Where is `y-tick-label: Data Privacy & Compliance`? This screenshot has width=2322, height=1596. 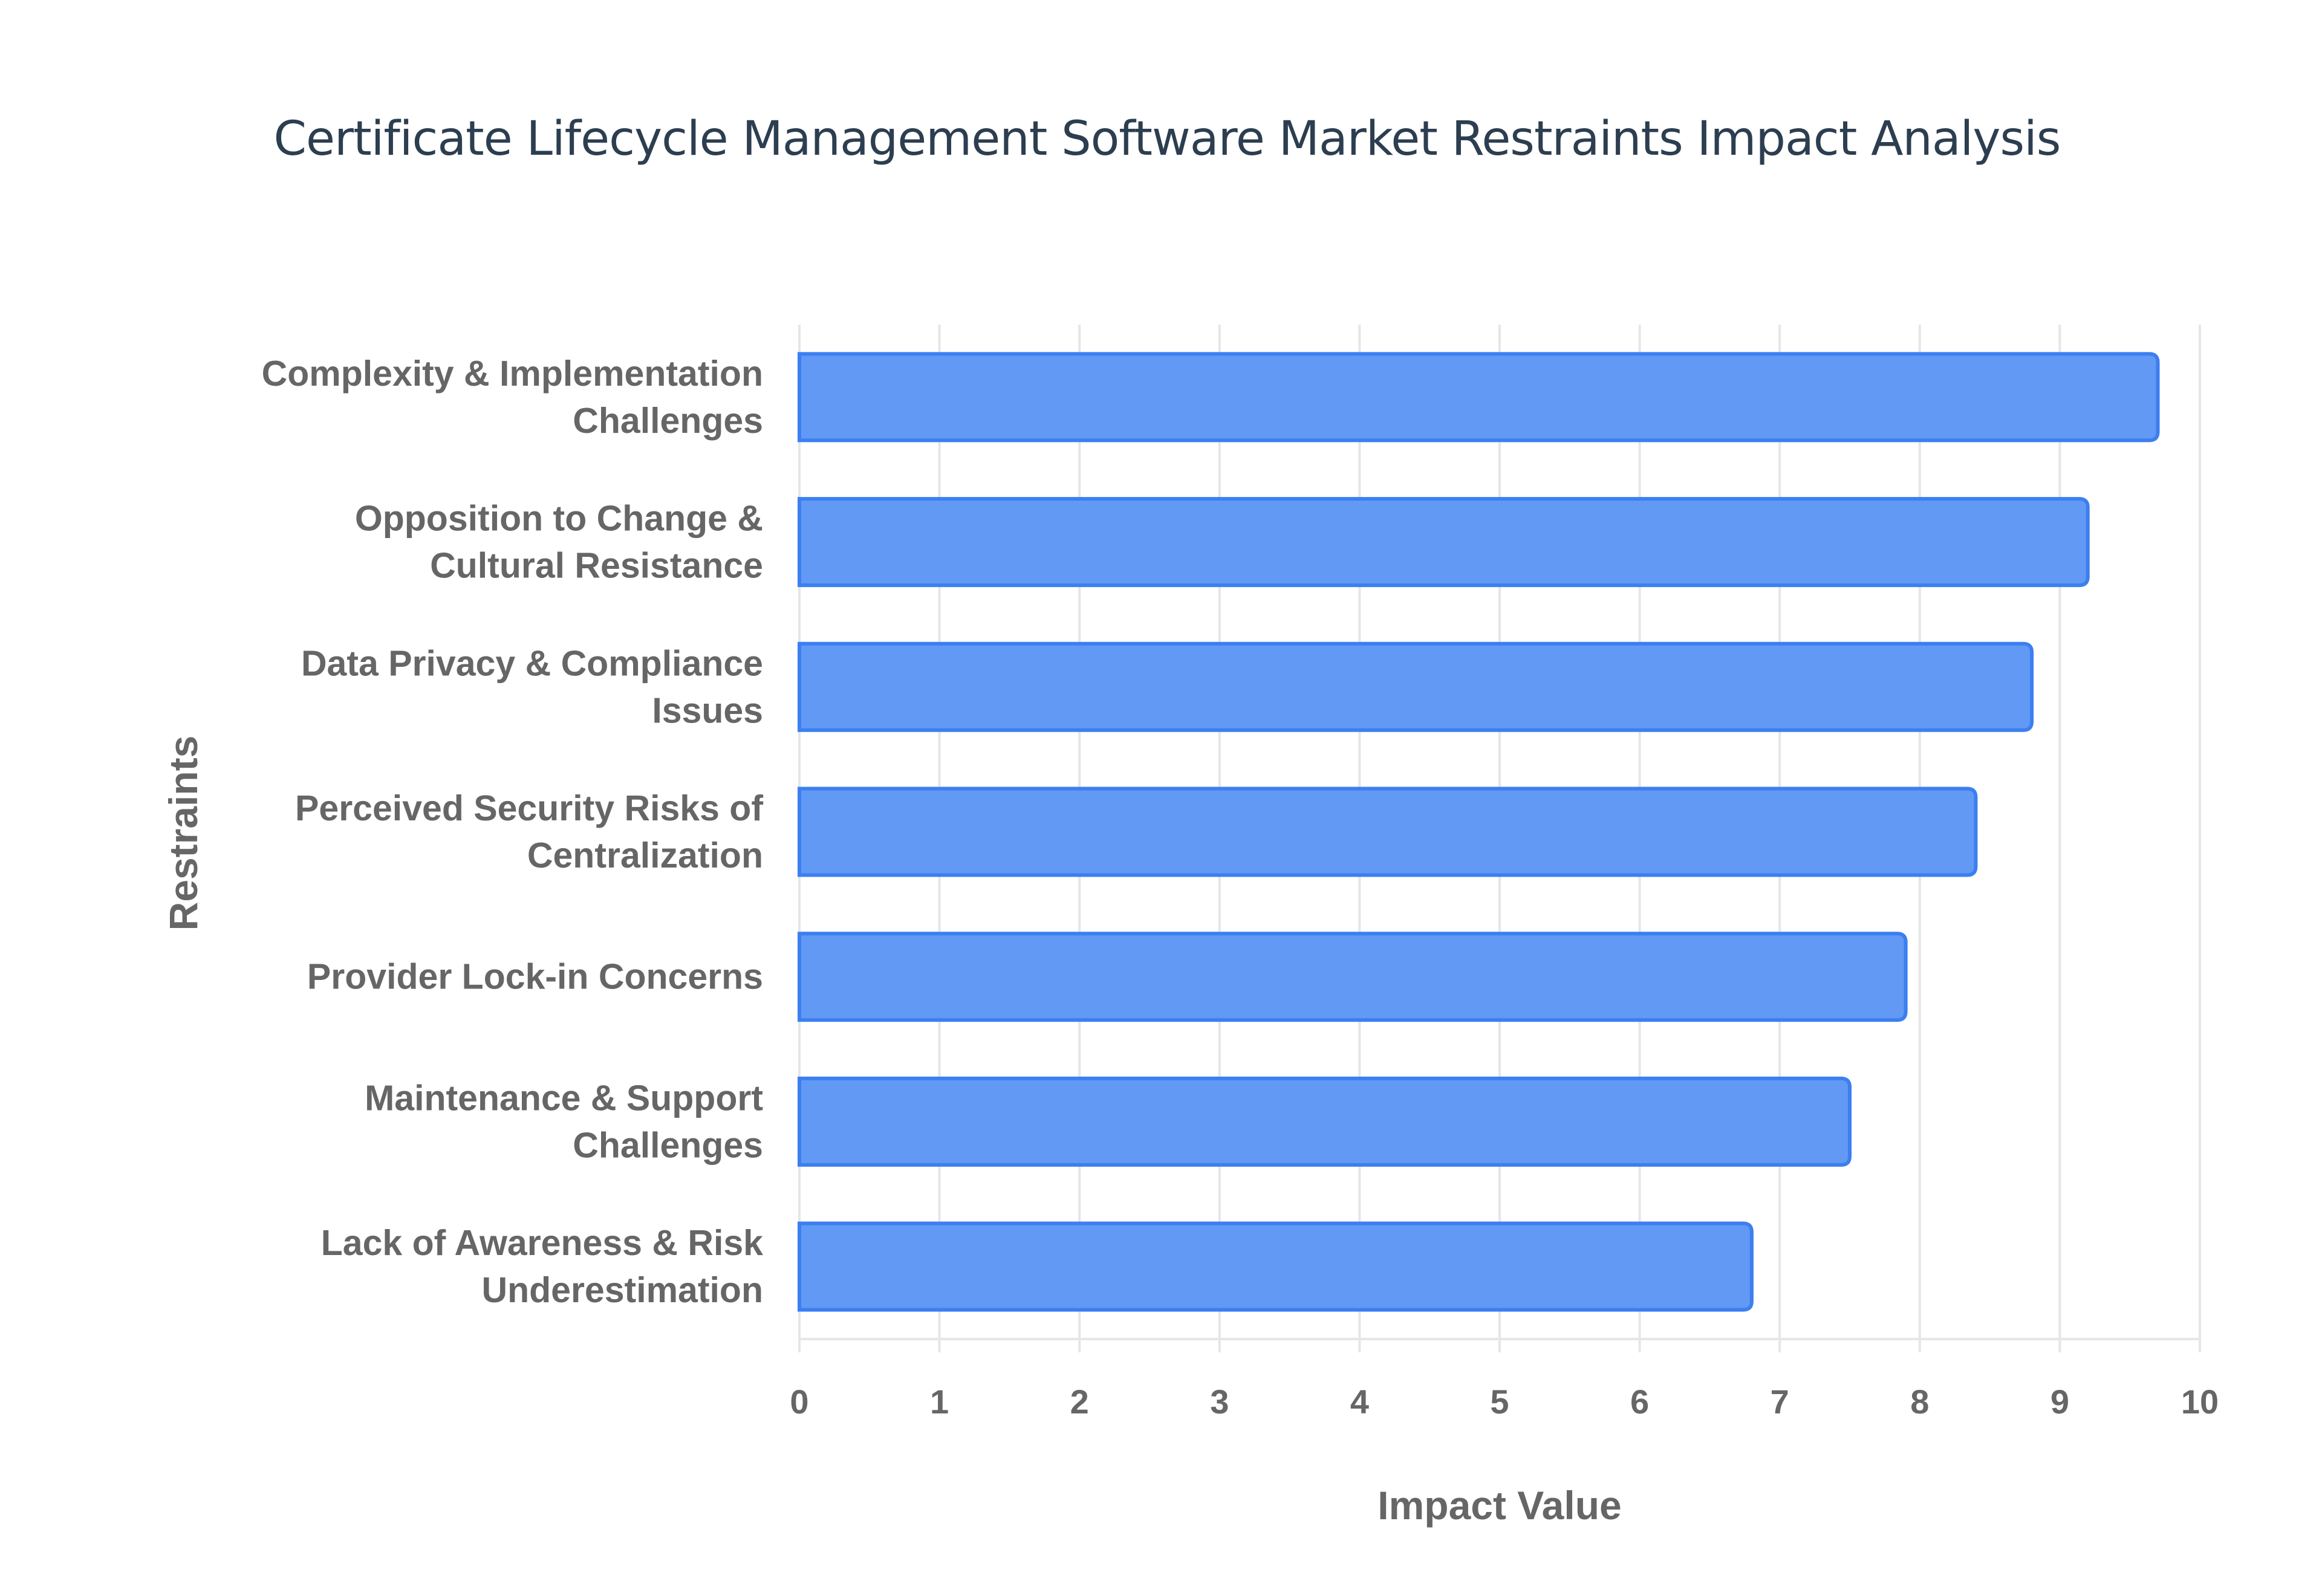
y-tick-label: Data Privacy & Compliance is located at coordinates (532, 663).